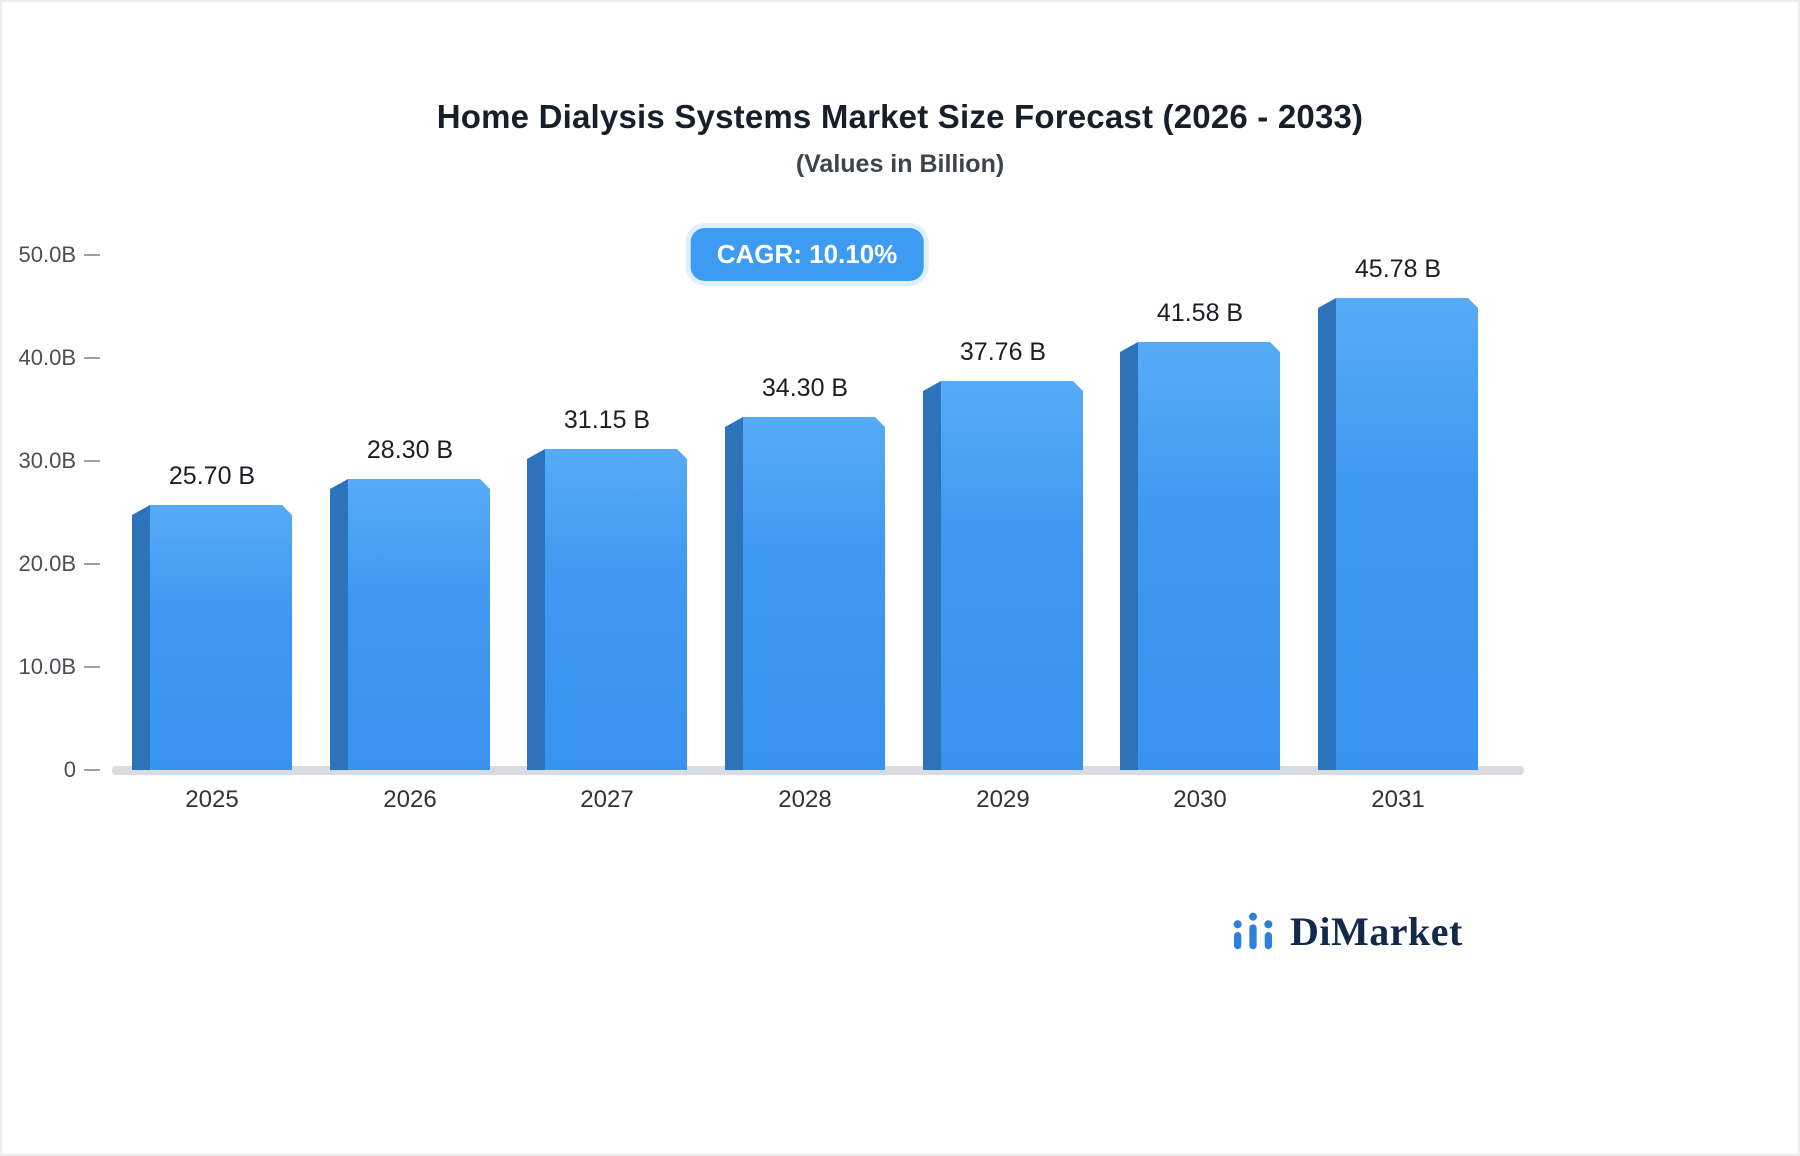  Describe the element at coordinates (212, 476) in the screenshot. I see `bar-value-label: 25.70 B` at that location.